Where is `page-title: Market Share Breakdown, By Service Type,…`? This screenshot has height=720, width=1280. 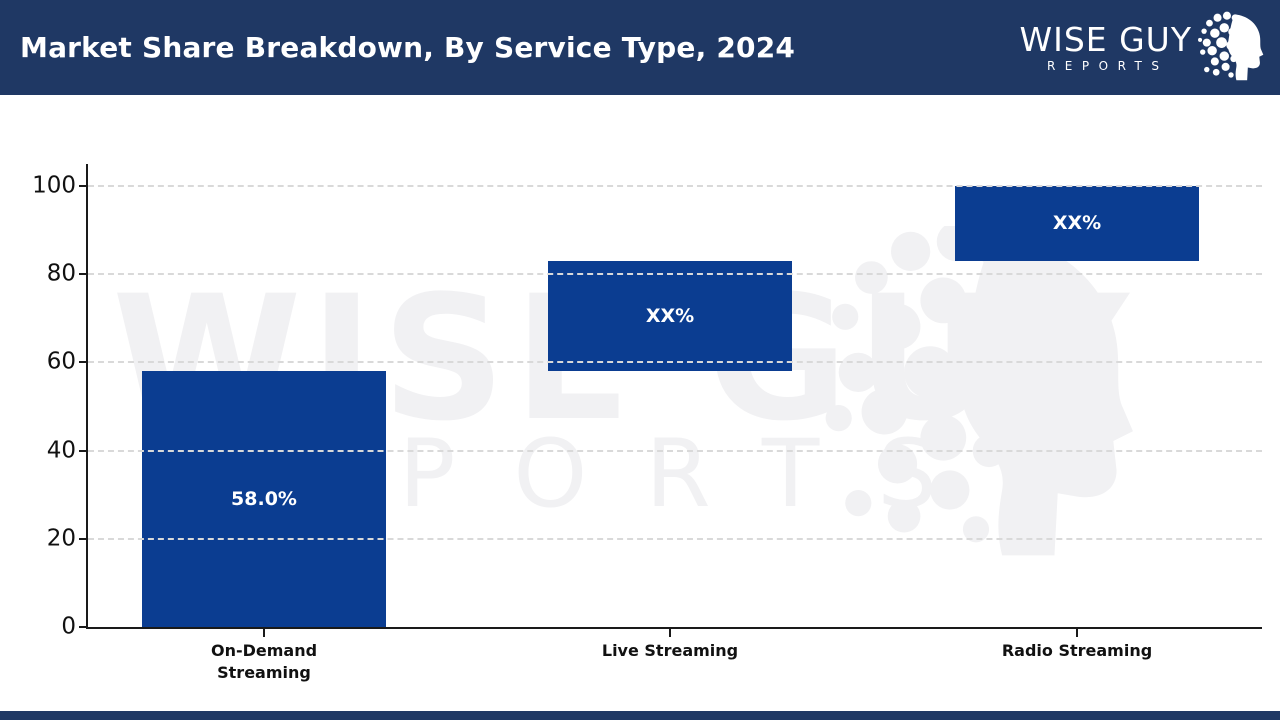
page-title: Market Share Breakdown, By Service Type,… is located at coordinates (408, 47).